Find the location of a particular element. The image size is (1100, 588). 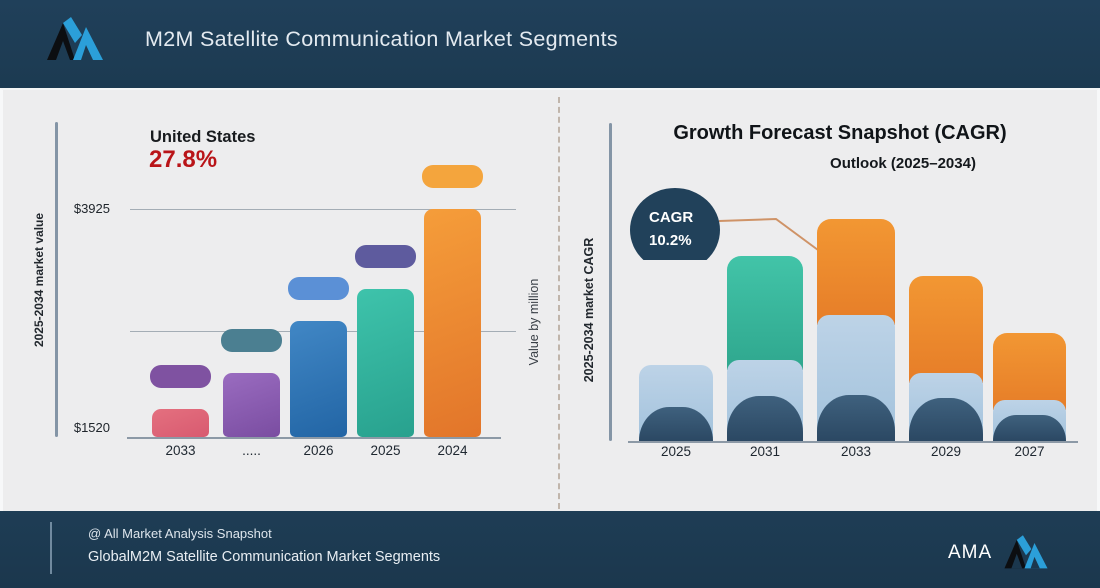

ama-logo-icon is located at coordinates (75, 40).